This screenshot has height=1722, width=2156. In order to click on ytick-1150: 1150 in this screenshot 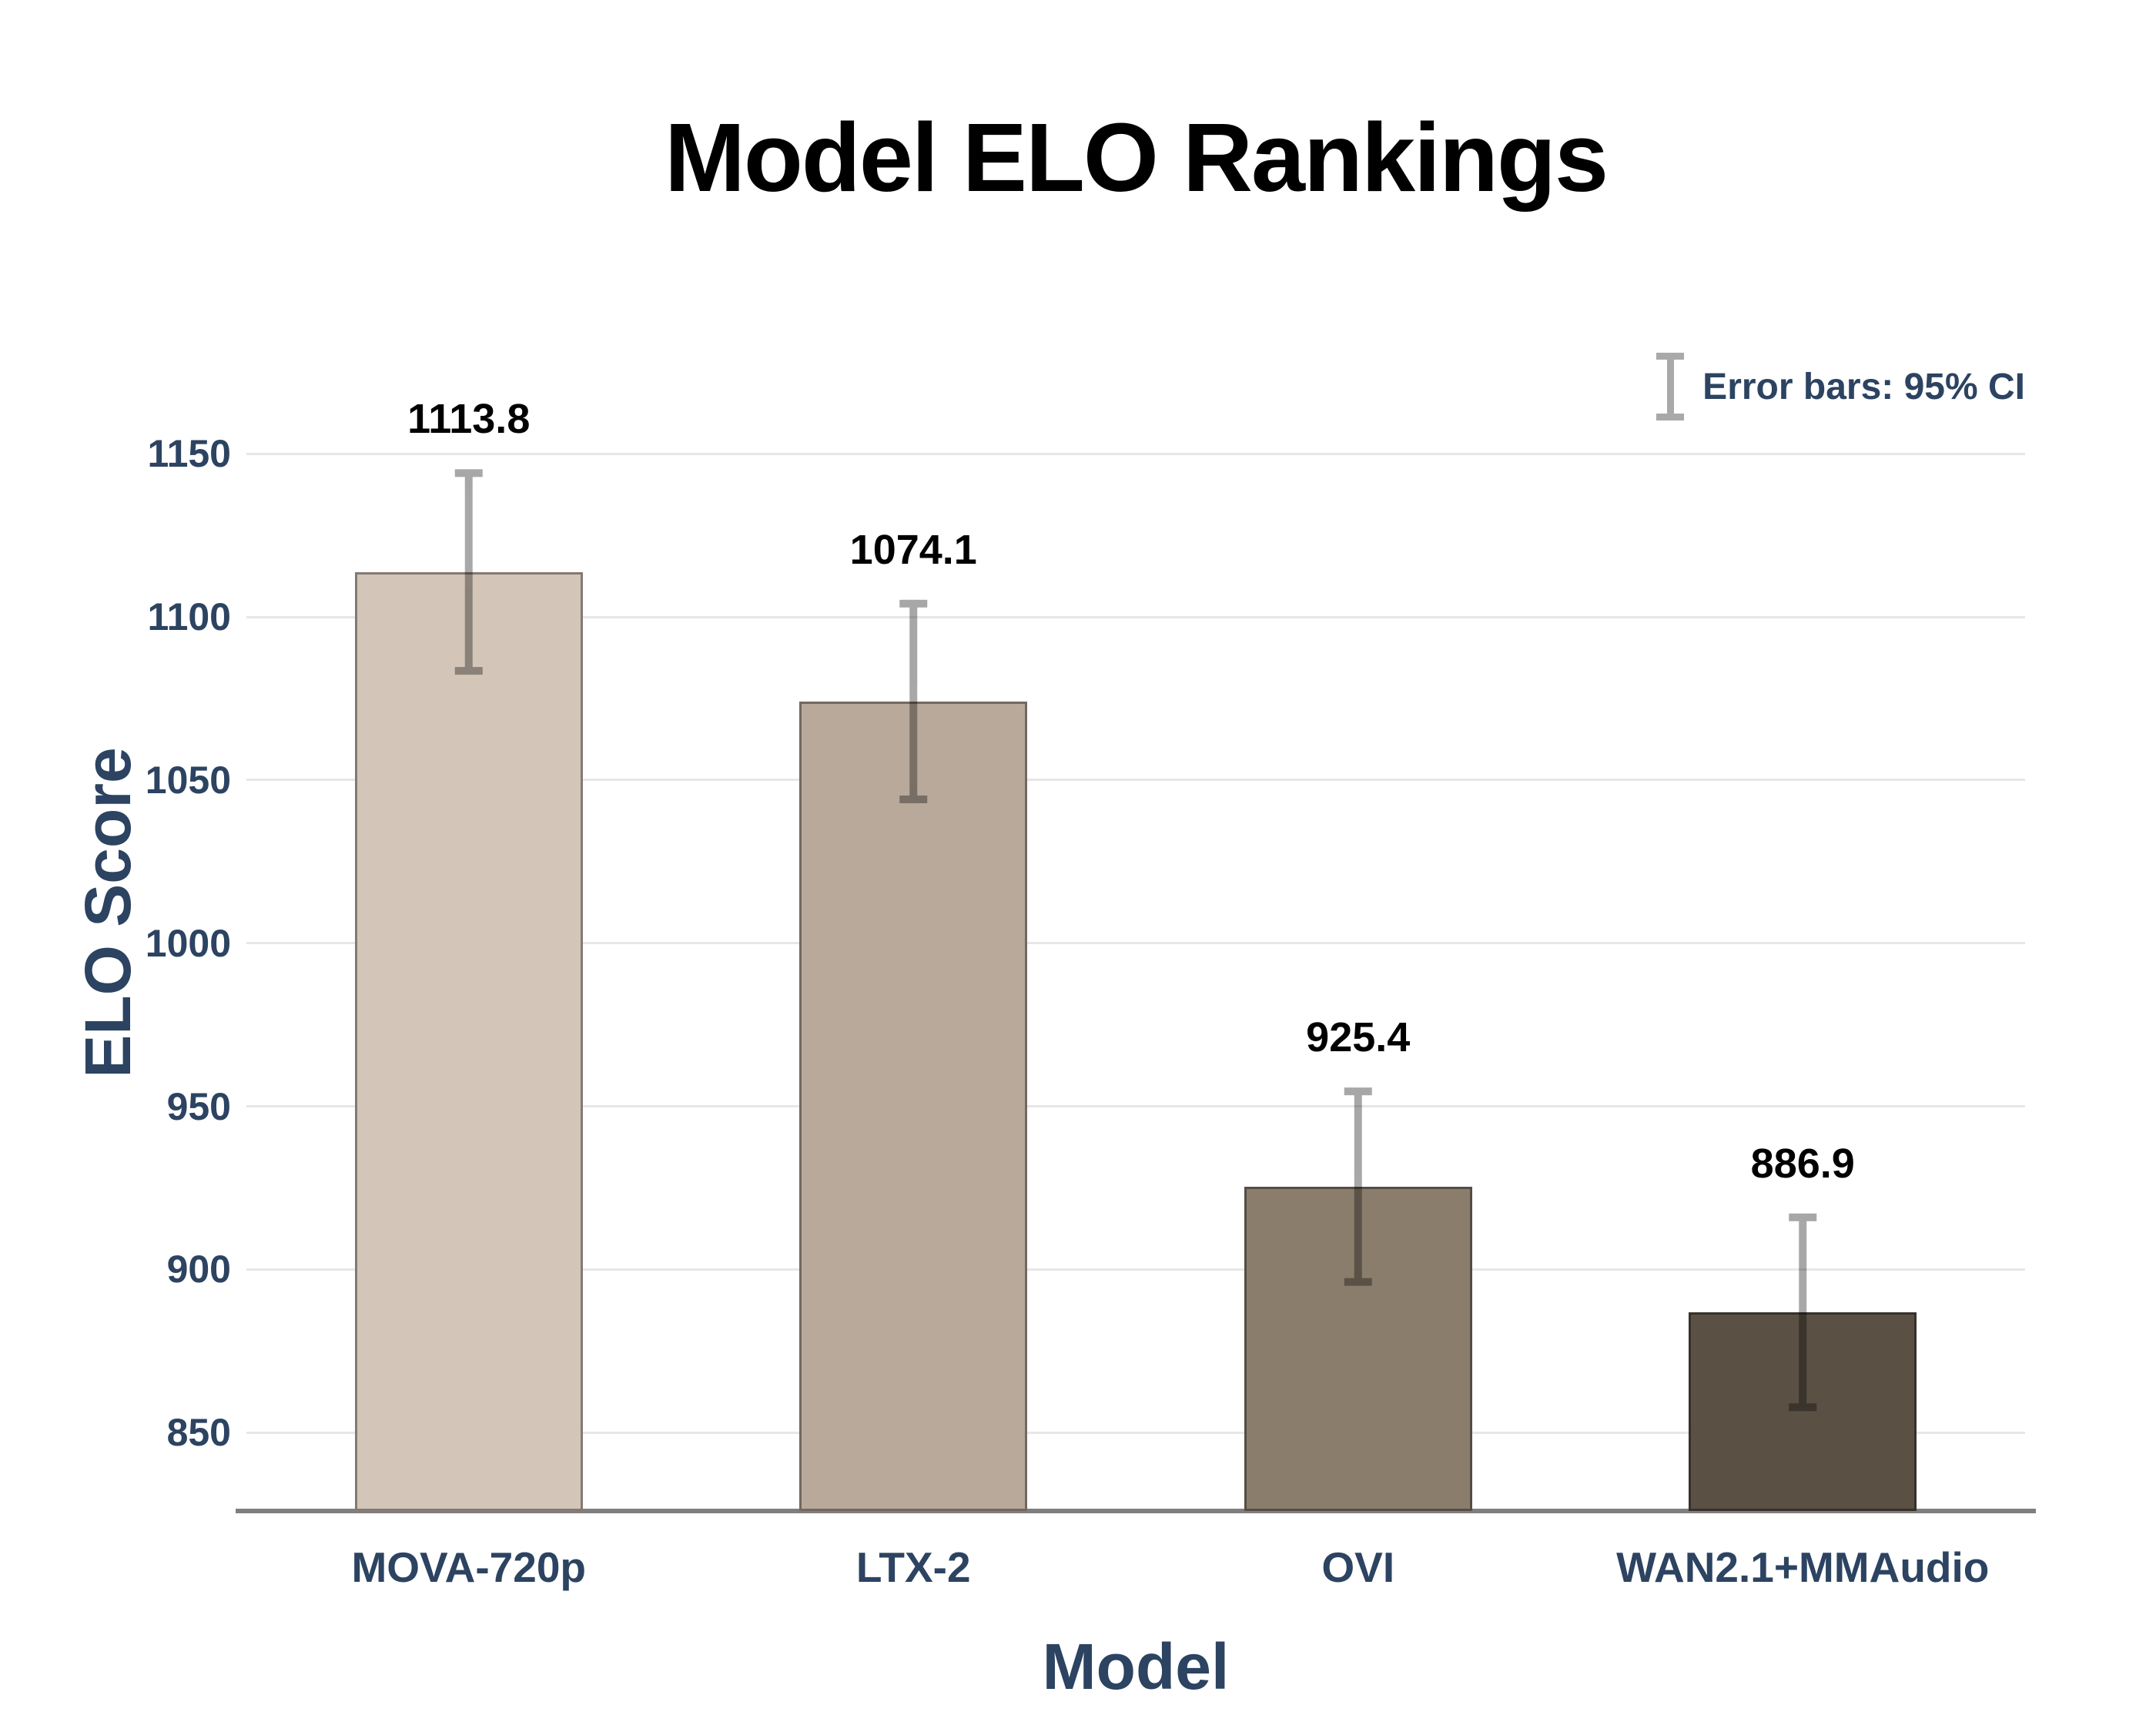, I will do `click(189, 454)`.